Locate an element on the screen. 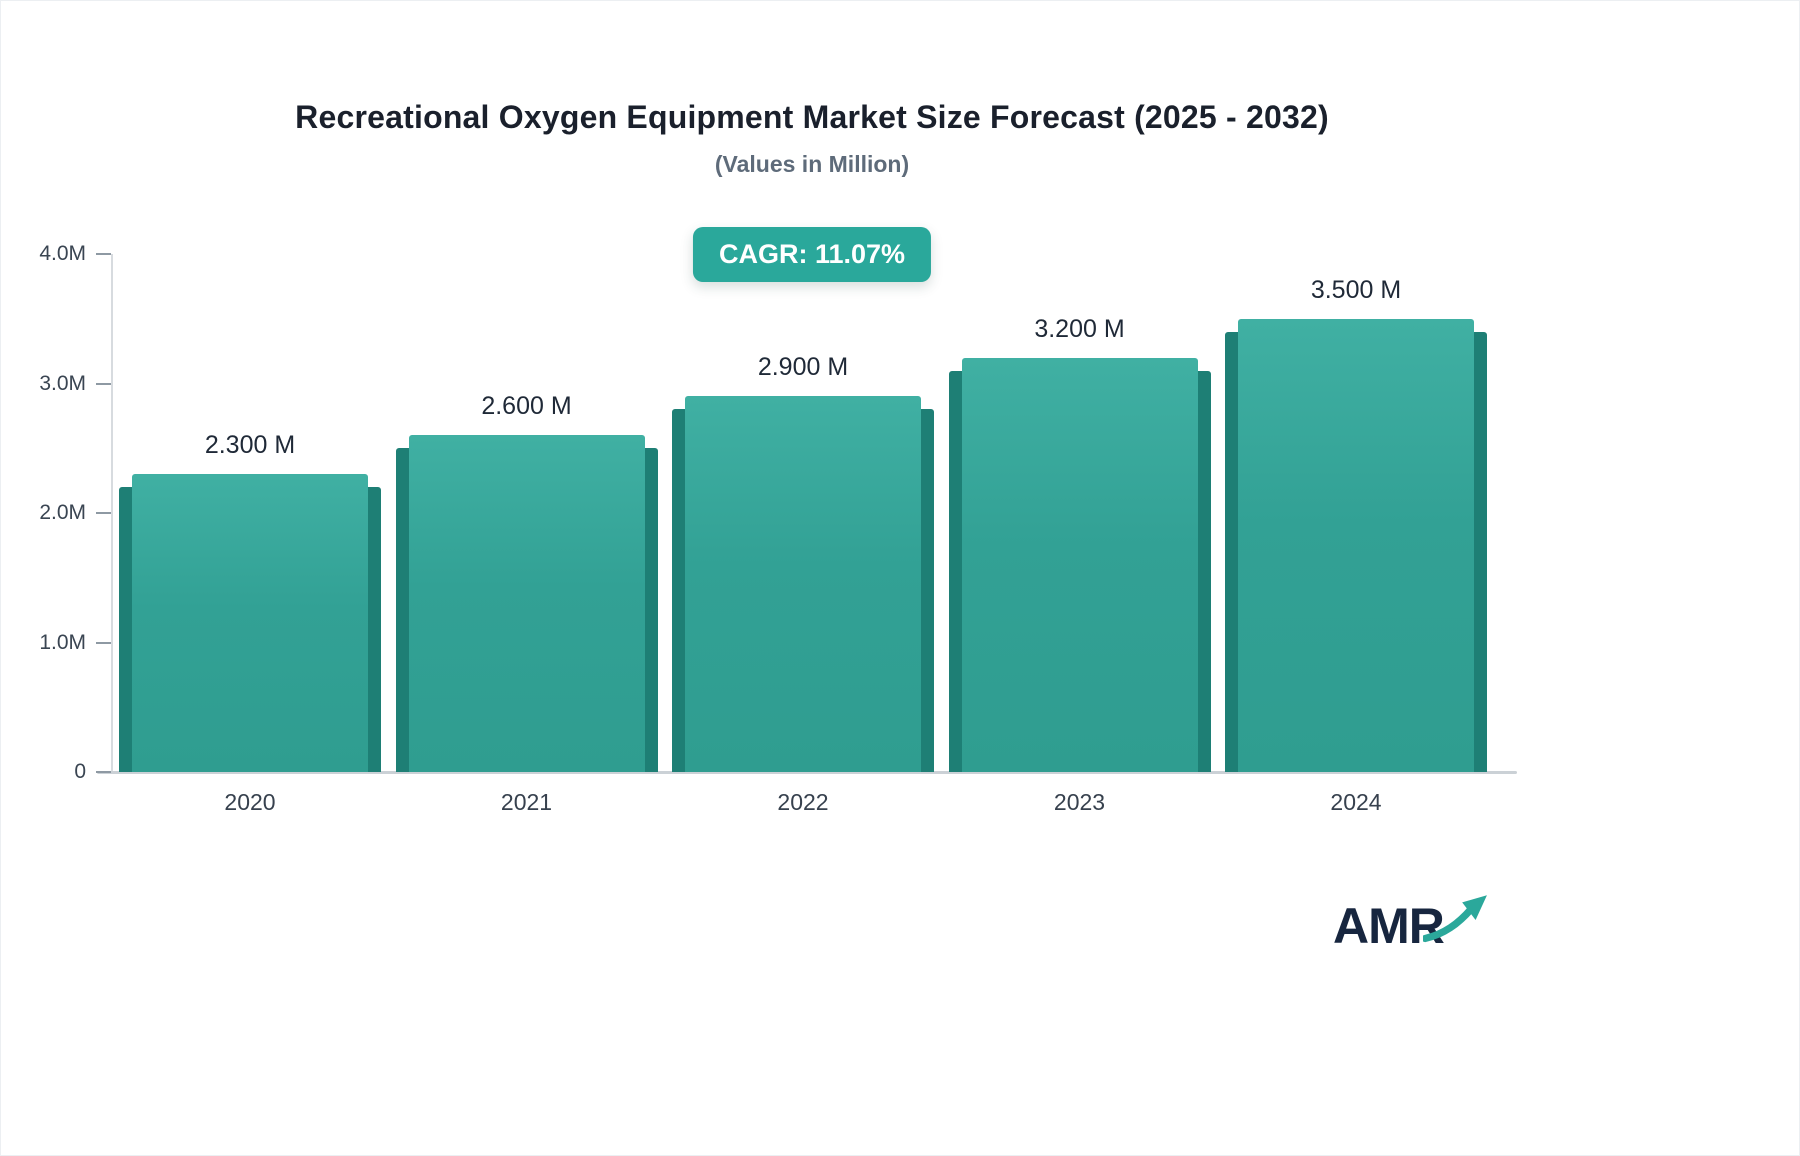 Image resolution: width=1800 pixels, height=1156 pixels. x-axis-line is located at coordinates (807, 772).